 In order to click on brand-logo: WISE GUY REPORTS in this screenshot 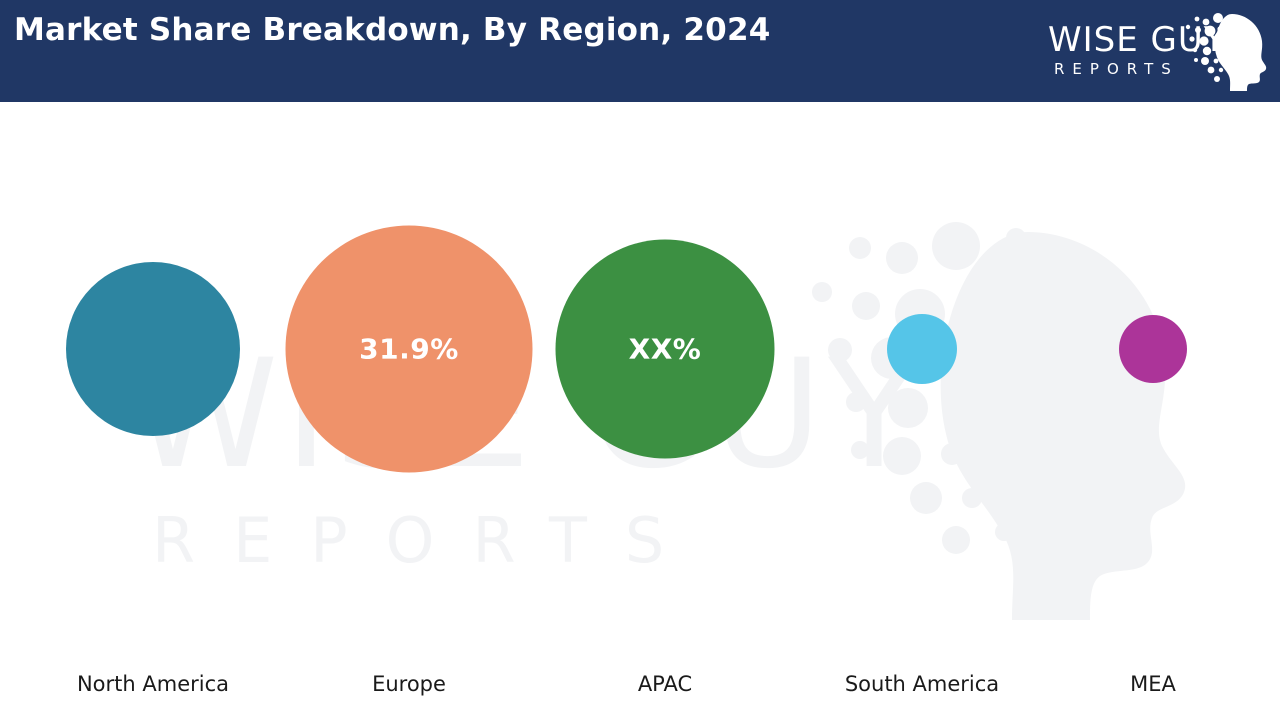, I will do `click(1150, 50)`.